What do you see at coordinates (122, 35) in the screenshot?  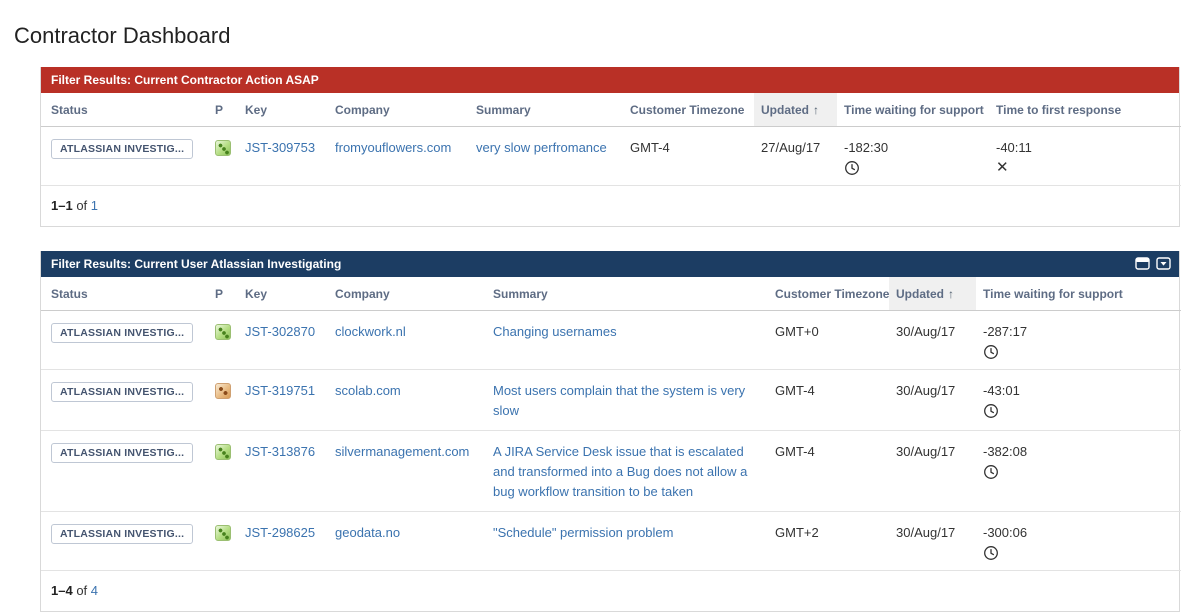 I see `page-title: Contractor Dashboard` at bounding box center [122, 35].